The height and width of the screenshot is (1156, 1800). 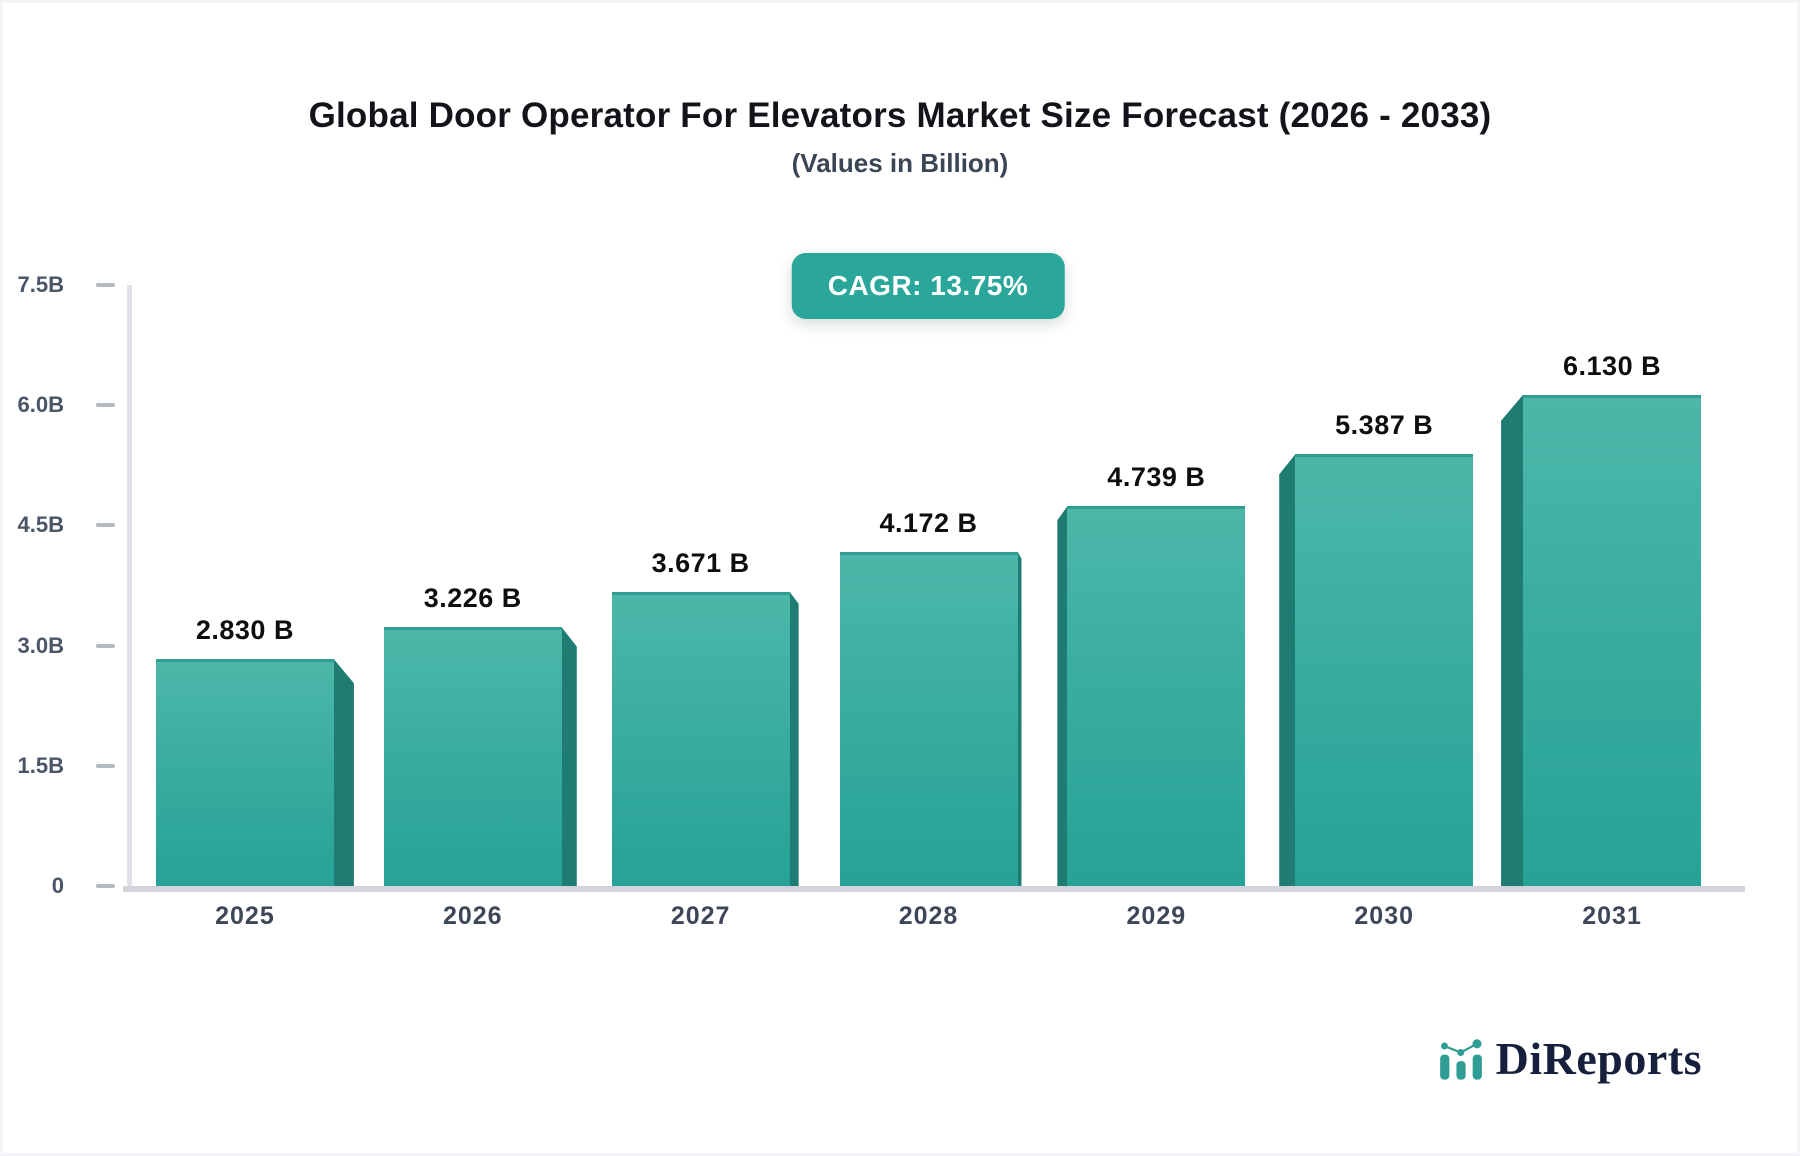 What do you see at coordinates (794, 738) in the screenshot?
I see `bar-3d-side-2027` at bounding box center [794, 738].